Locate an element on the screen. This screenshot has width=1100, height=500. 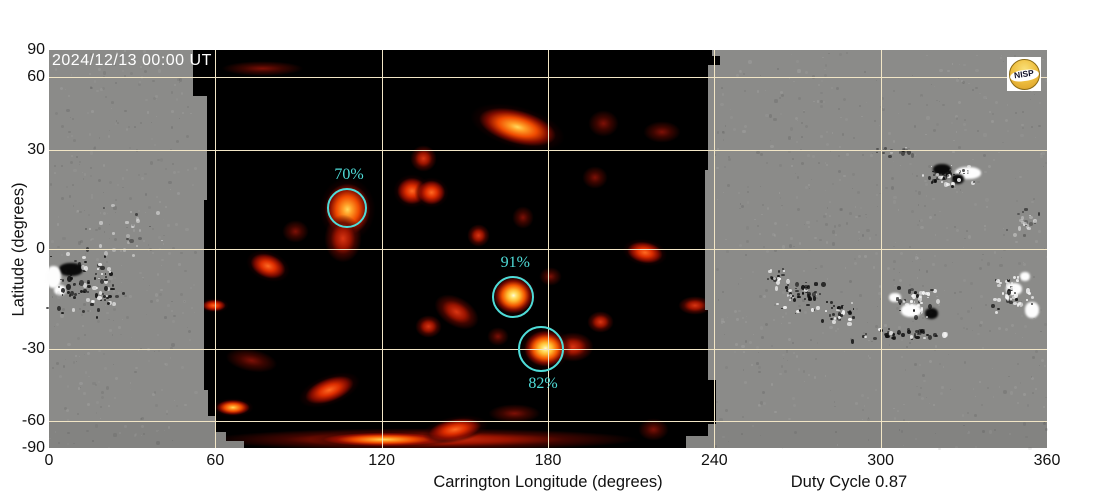
magnetogram-patch-white is located at coordinates (1024, 277).